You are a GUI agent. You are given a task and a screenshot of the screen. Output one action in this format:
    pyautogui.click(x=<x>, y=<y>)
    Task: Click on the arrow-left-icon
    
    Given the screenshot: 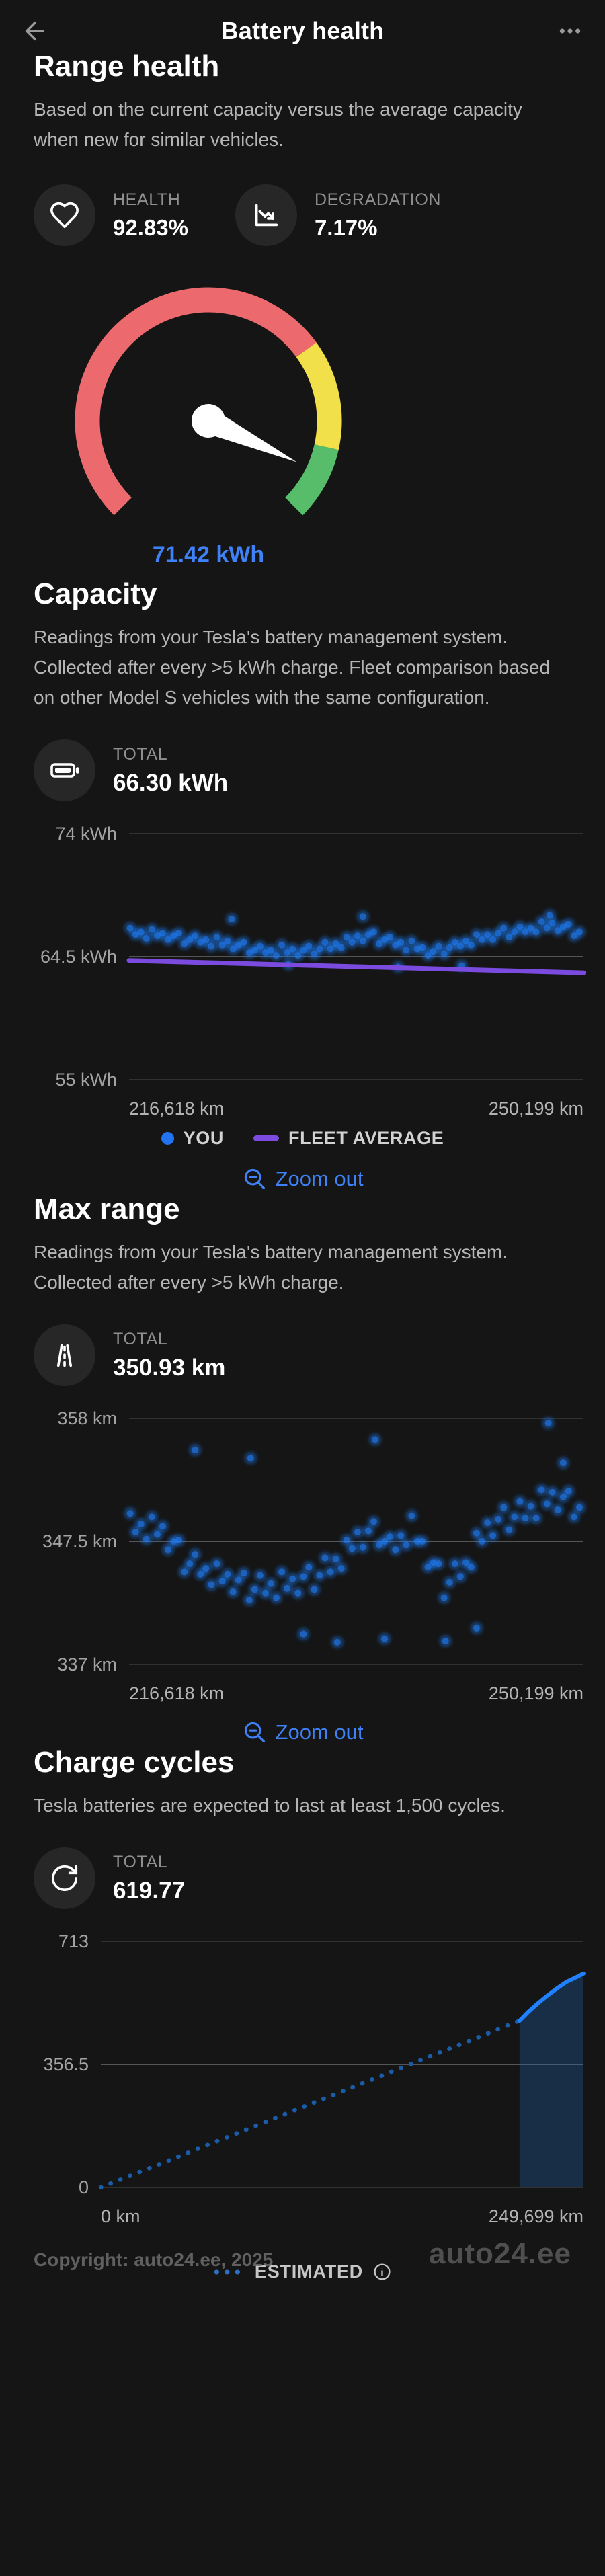 What is the action you would take?
    pyautogui.click(x=35, y=31)
    